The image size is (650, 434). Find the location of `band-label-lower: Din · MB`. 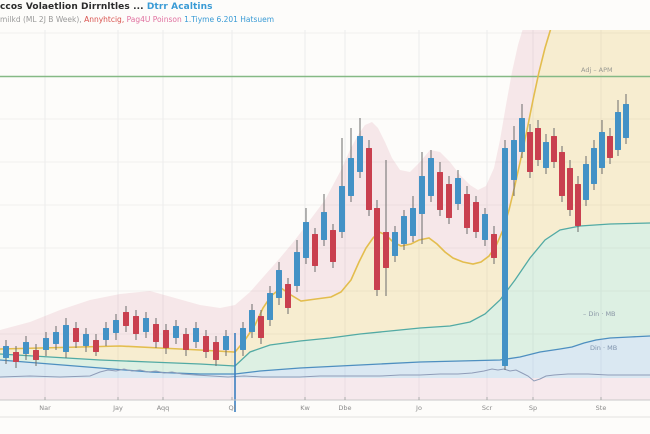

band-label-lower: Din · MB is located at coordinates (604, 348).